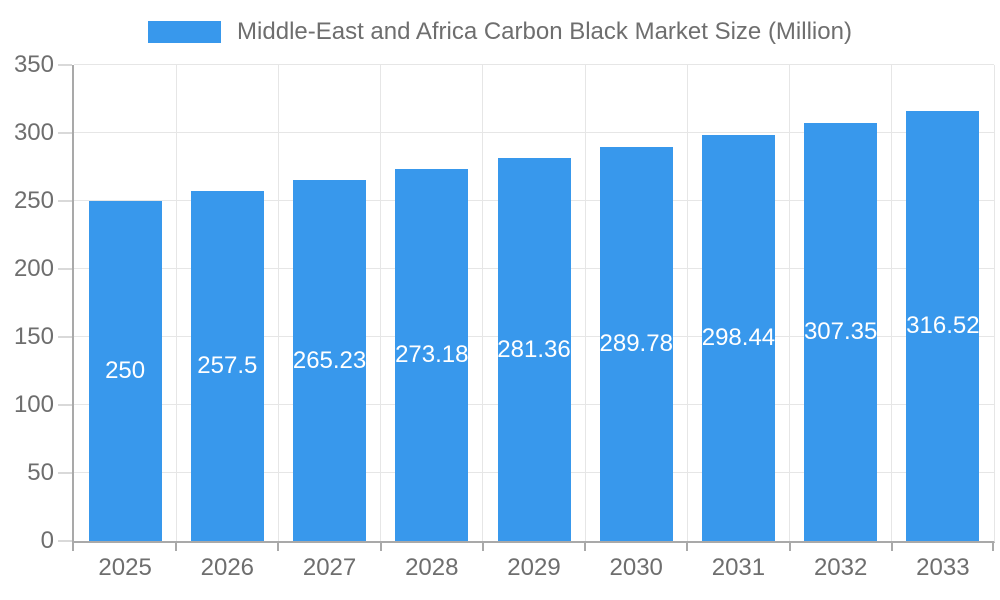 The width and height of the screenshot is (1000, 600). I want to click on bar-2029, so click(534, 349).